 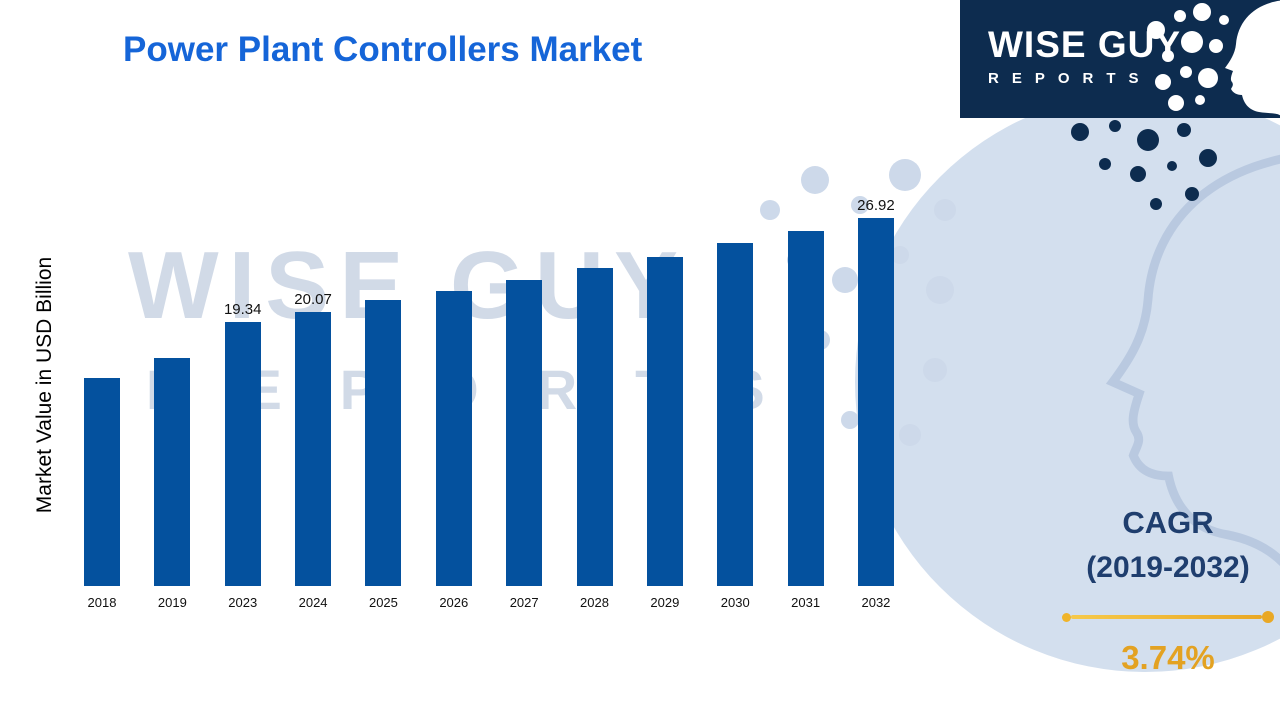 What do you see at coordinates (1168, 591) in the screenshot?
I see `cagr-panel: CAGR (2019-2032) 3.74%` at bounding box center [1168, 591].